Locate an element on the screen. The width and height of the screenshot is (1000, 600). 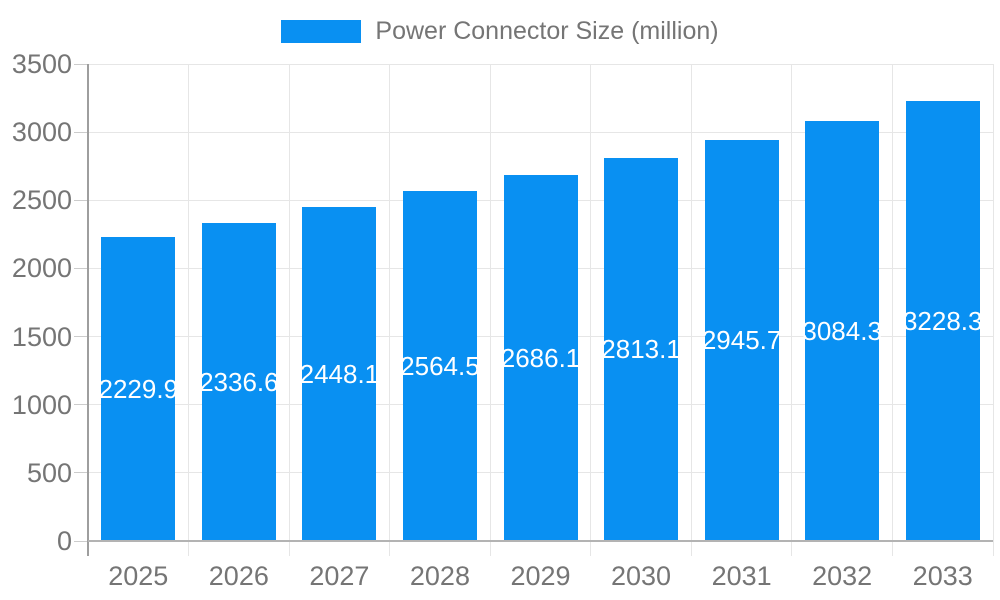
x-tick-label: 2033 is located at coordinates (942, 576).